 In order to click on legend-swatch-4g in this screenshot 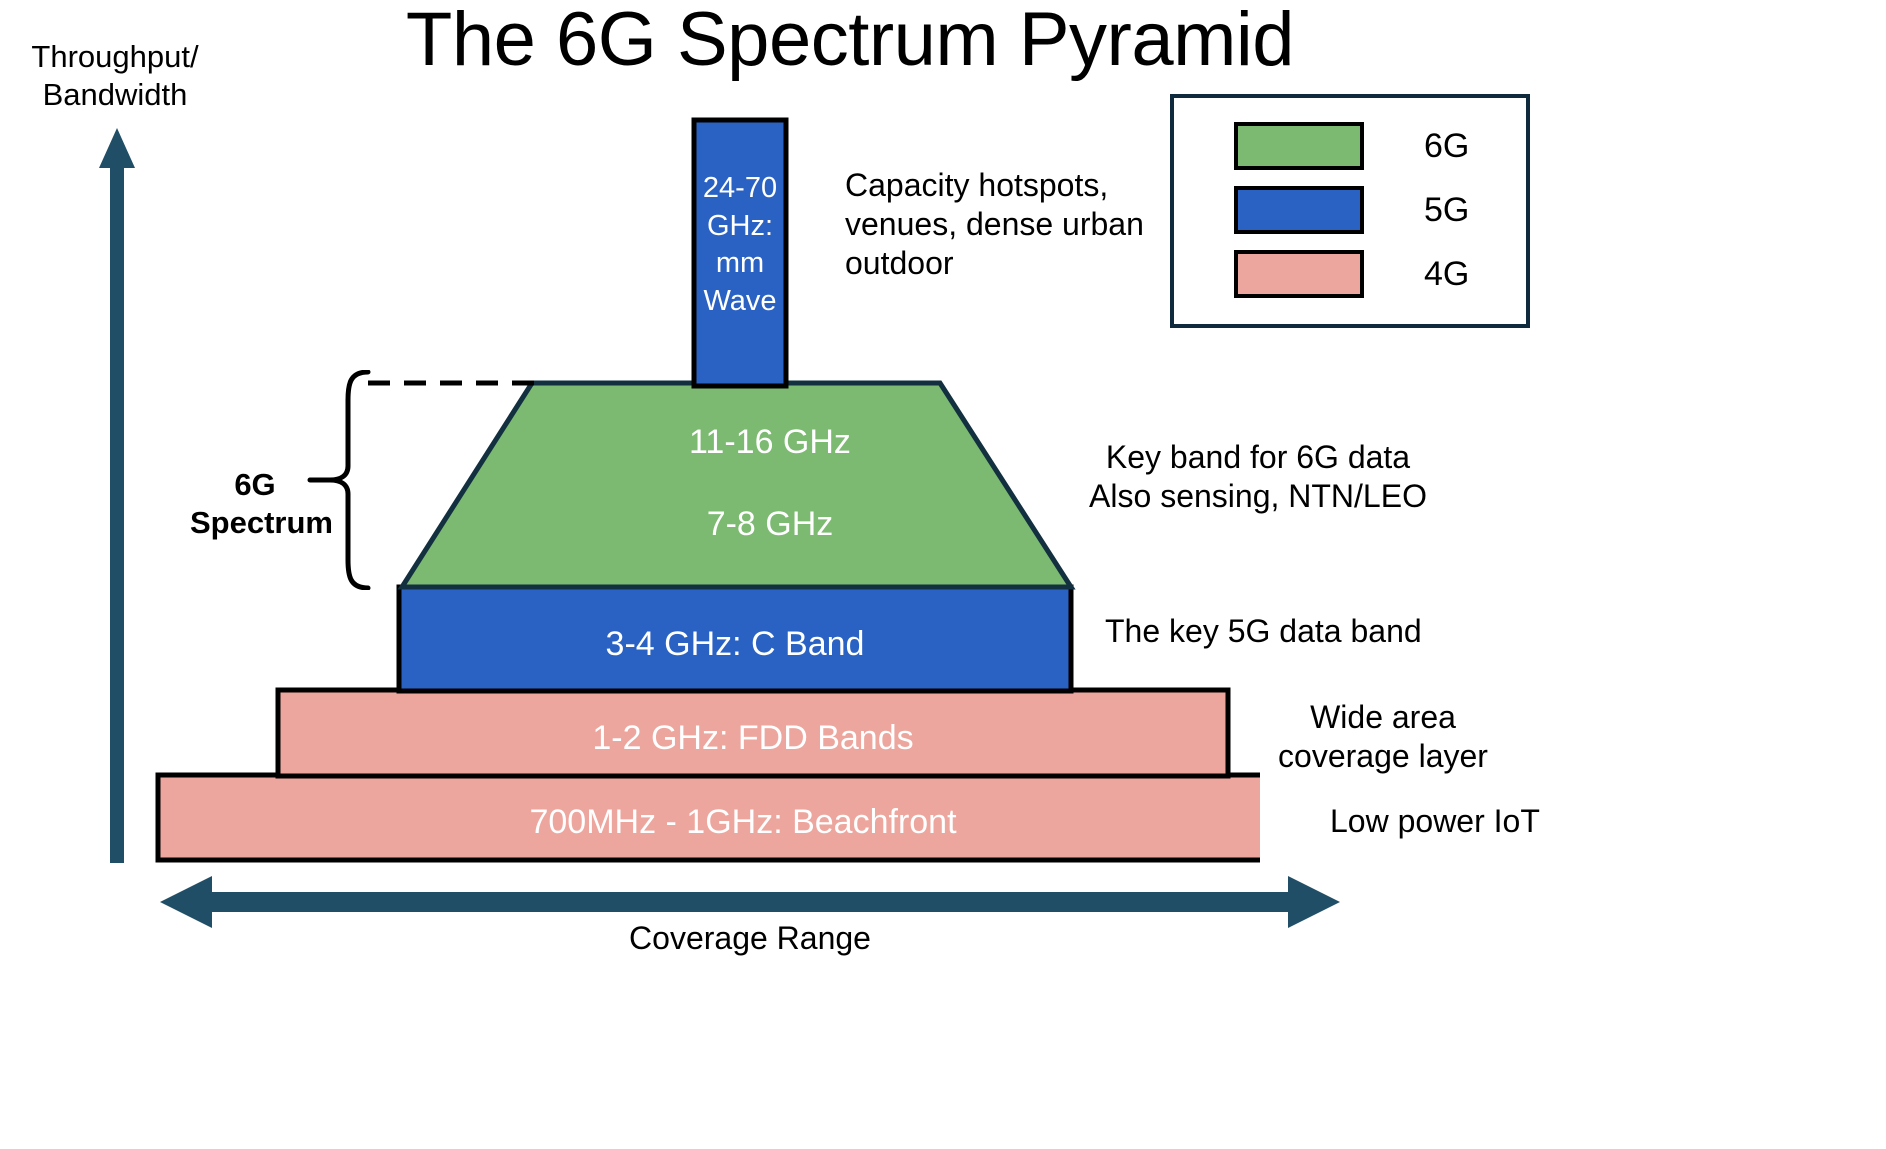, I will do `click(1299, 274)`.